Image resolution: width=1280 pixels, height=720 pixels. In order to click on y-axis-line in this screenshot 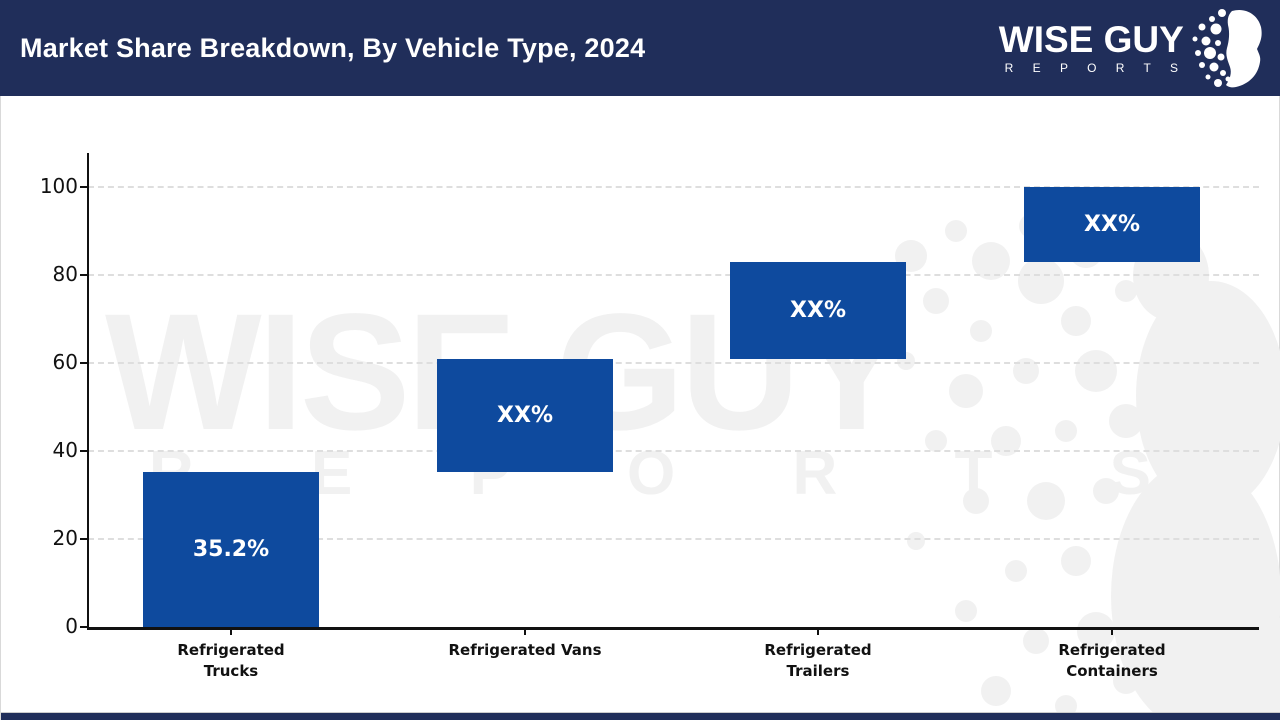, I will do `click(88, 391)`.